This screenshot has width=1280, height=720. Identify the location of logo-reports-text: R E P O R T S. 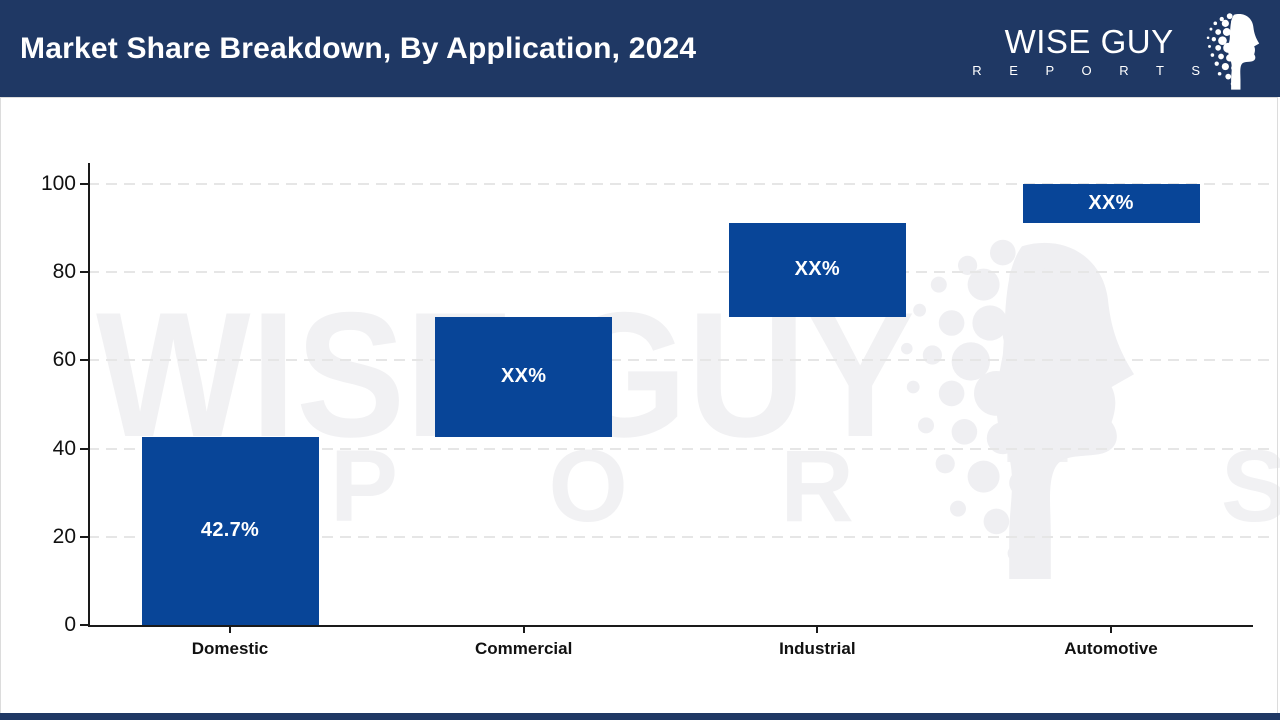
(1092, 70).